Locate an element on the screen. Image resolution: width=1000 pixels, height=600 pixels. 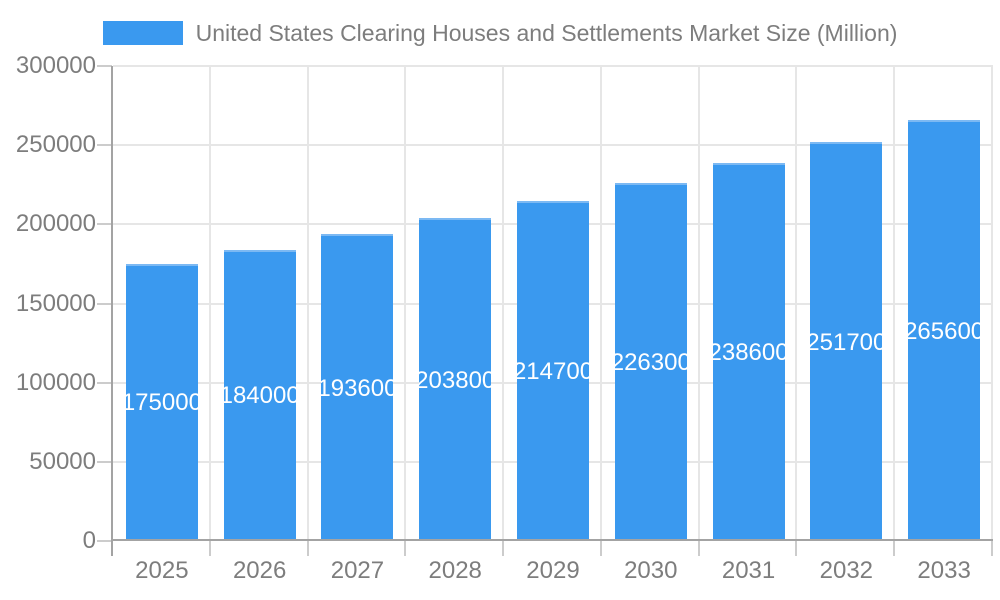
x-tick-label: 2031 is located at coordinates (748, 570).